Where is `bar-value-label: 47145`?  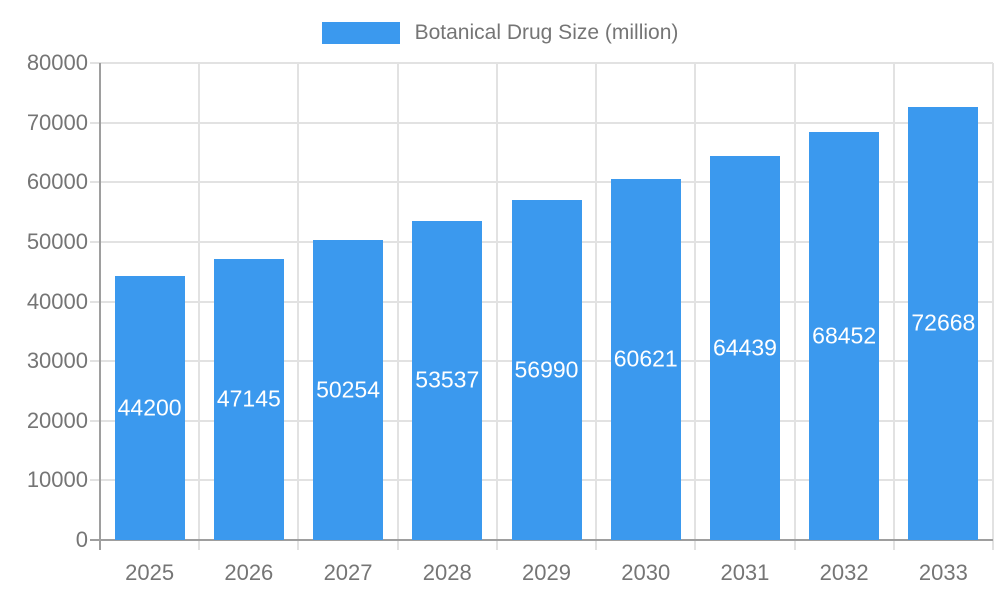 bar-value-label: 47145 is located at coordinates (248, 398).